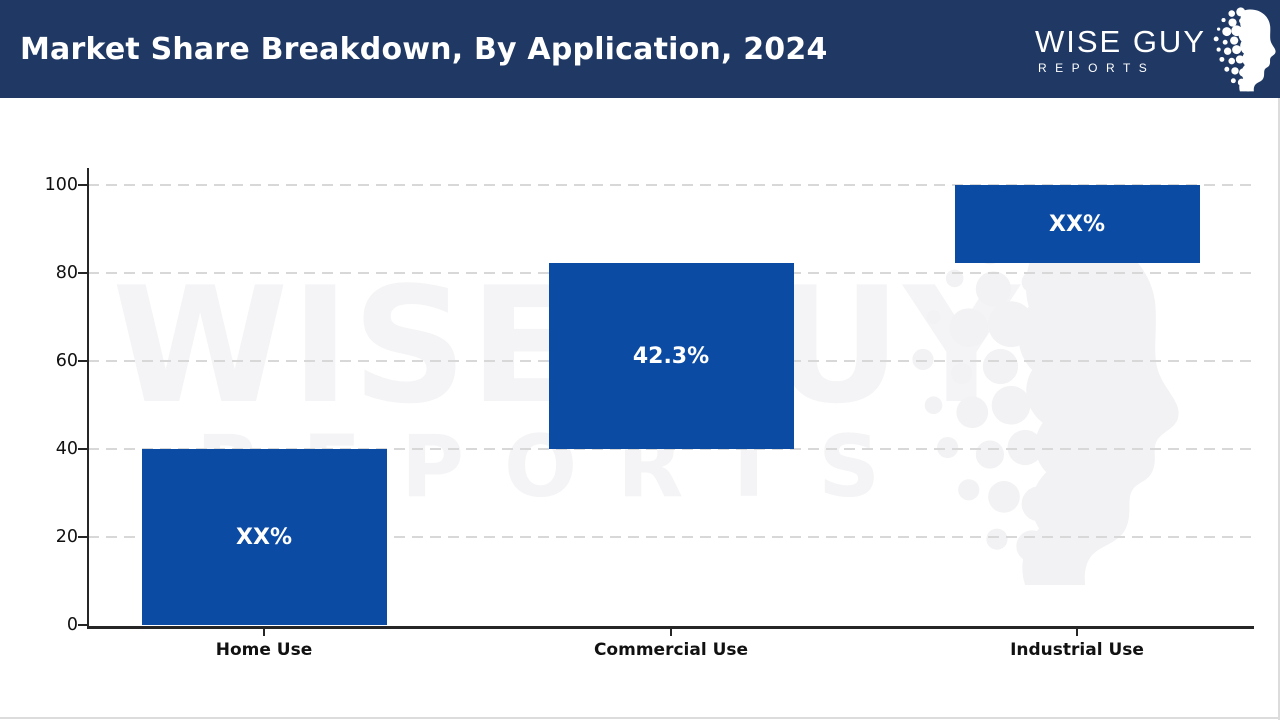 The width and height of the screenshot is (1280, 720). I want to click on x-axis-category-label: Home Use, so click(264, 650).